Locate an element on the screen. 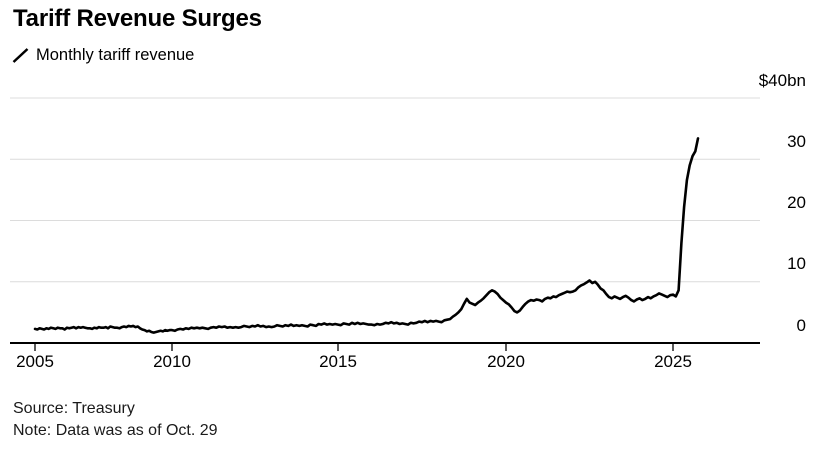  note-text: Note: Data was as of Oct. 29 is located at coordinates (115, 430).